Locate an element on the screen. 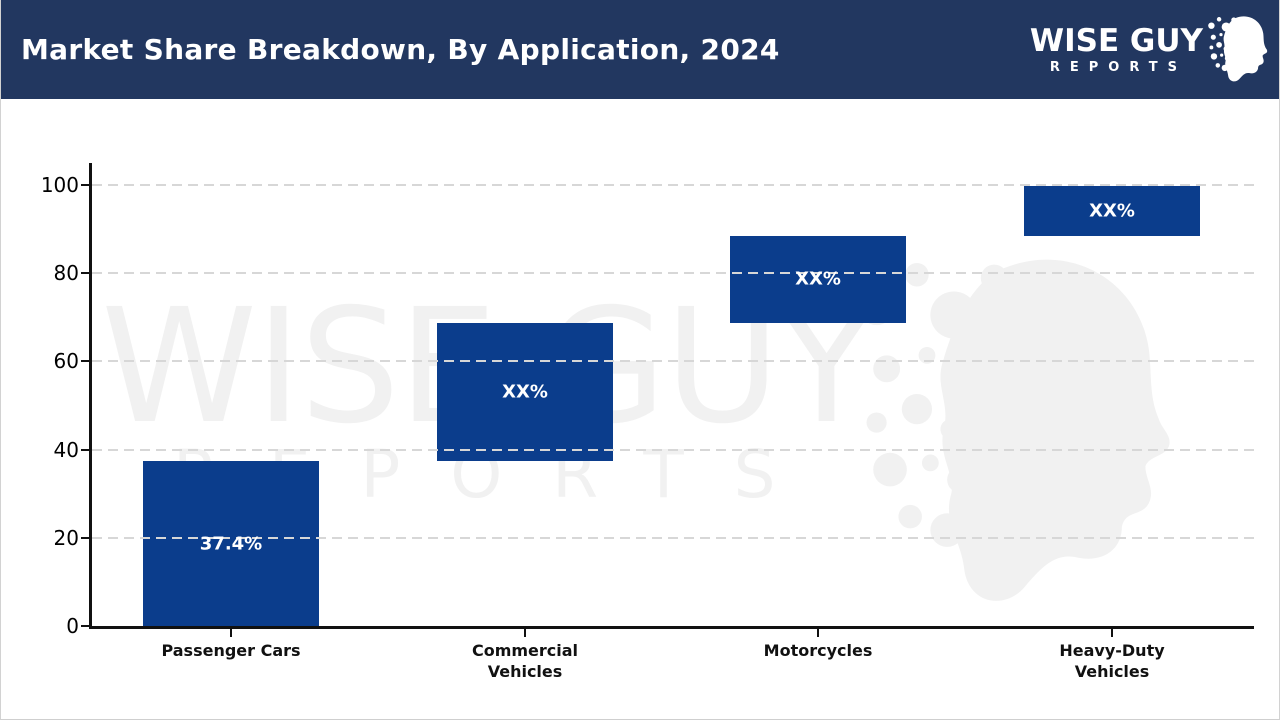  bar-value-label: 37.4% is located at coordinates (231, 544).